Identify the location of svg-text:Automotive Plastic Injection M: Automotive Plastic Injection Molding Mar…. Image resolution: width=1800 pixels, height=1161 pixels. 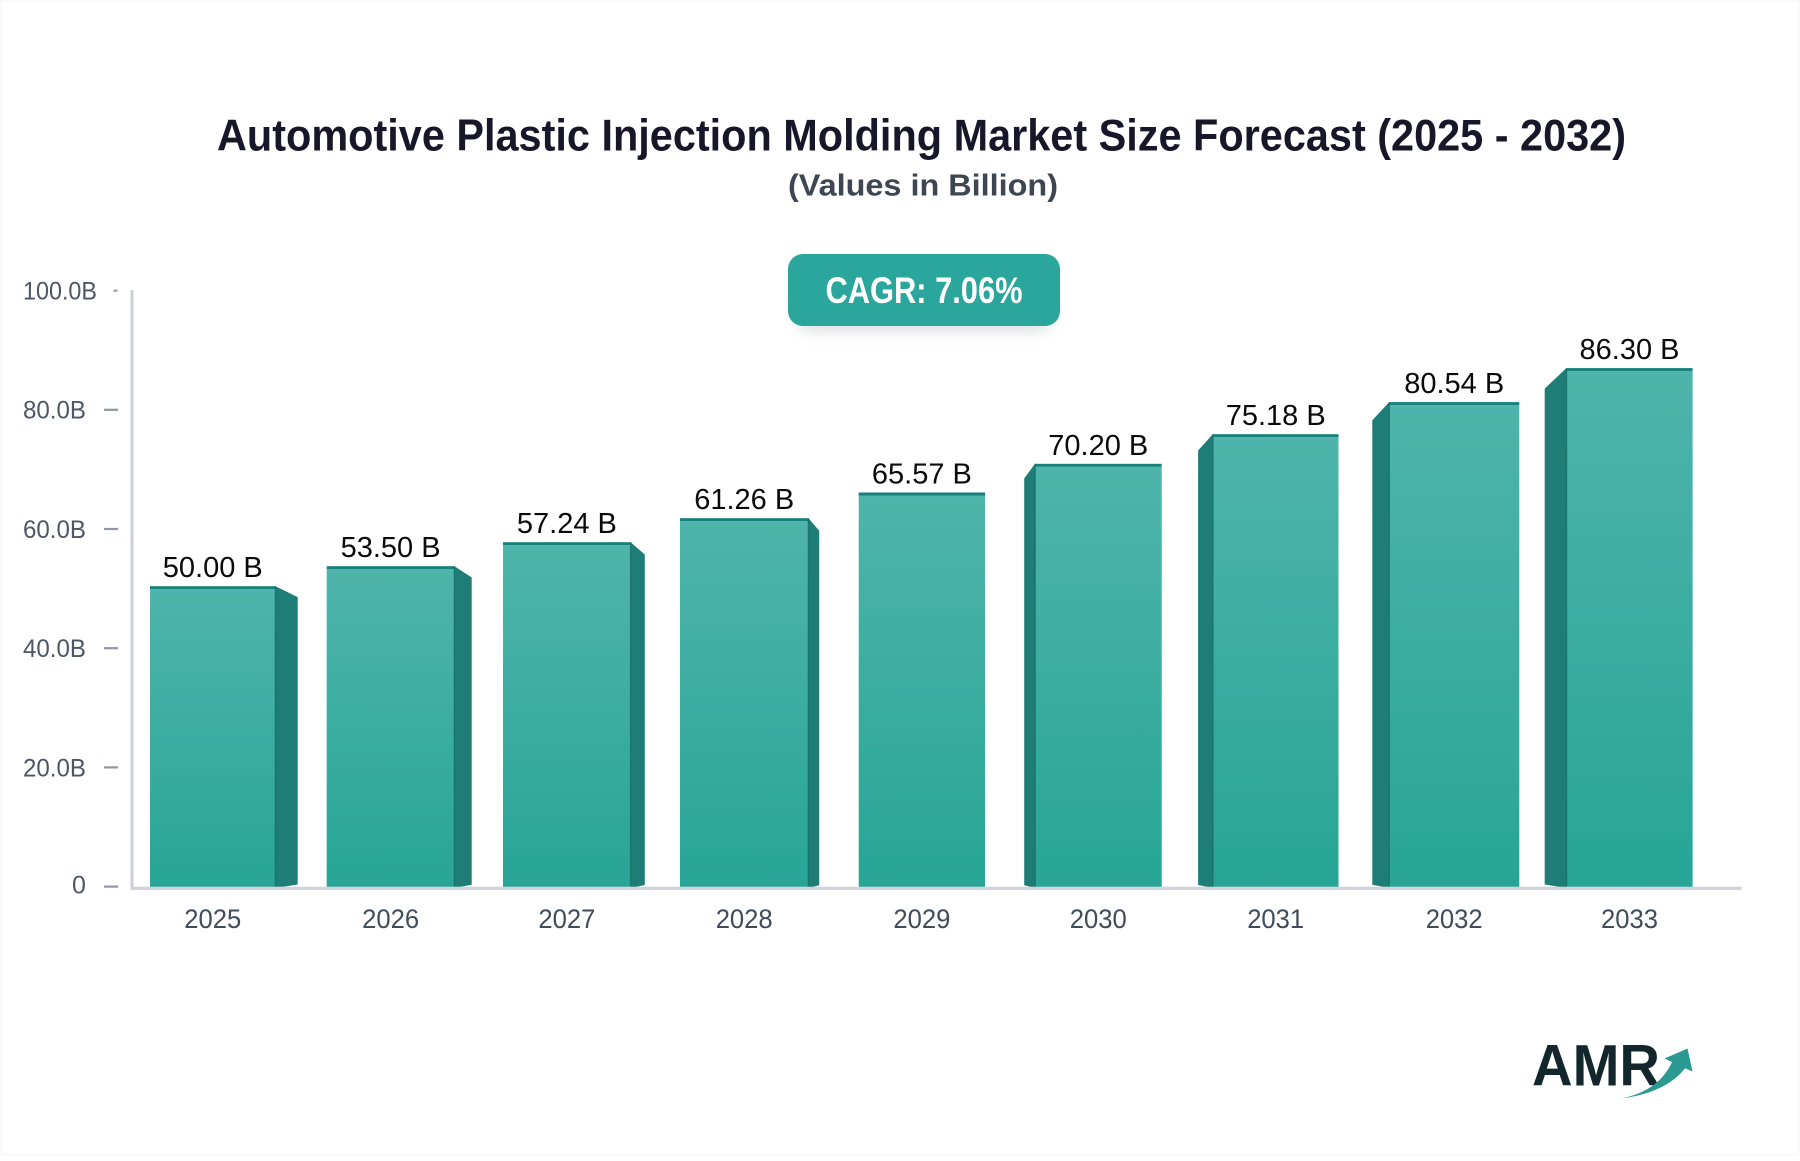
(921, 136).